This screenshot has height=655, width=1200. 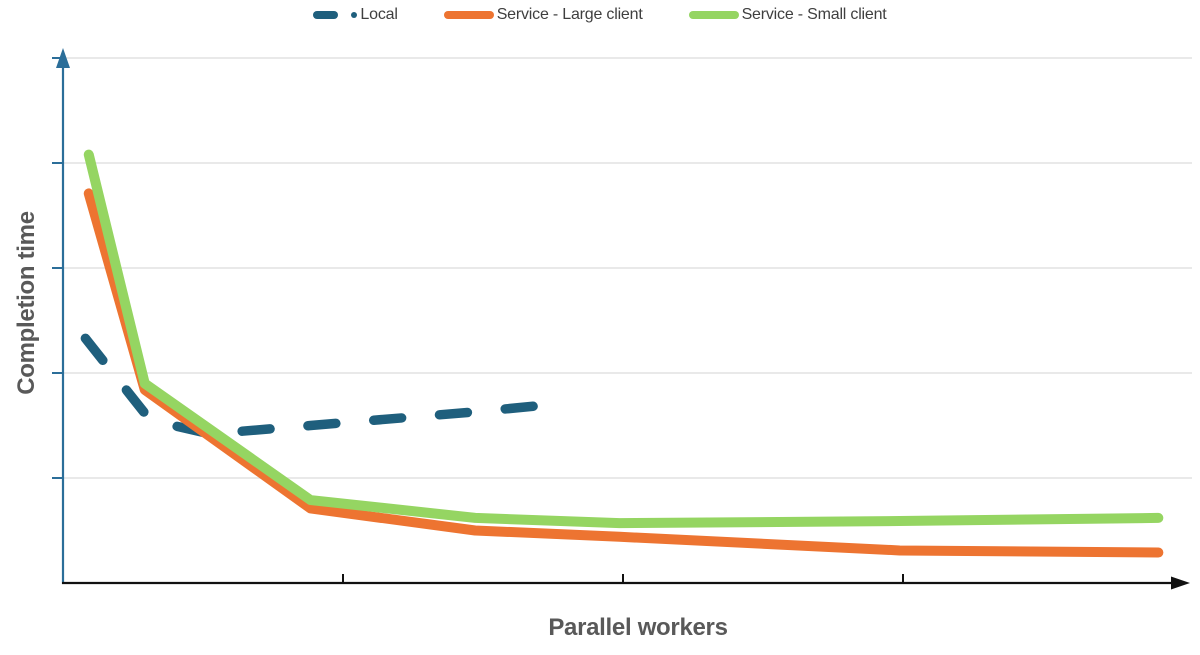 I want to click on dot-icon, so click(x=354, y=15).